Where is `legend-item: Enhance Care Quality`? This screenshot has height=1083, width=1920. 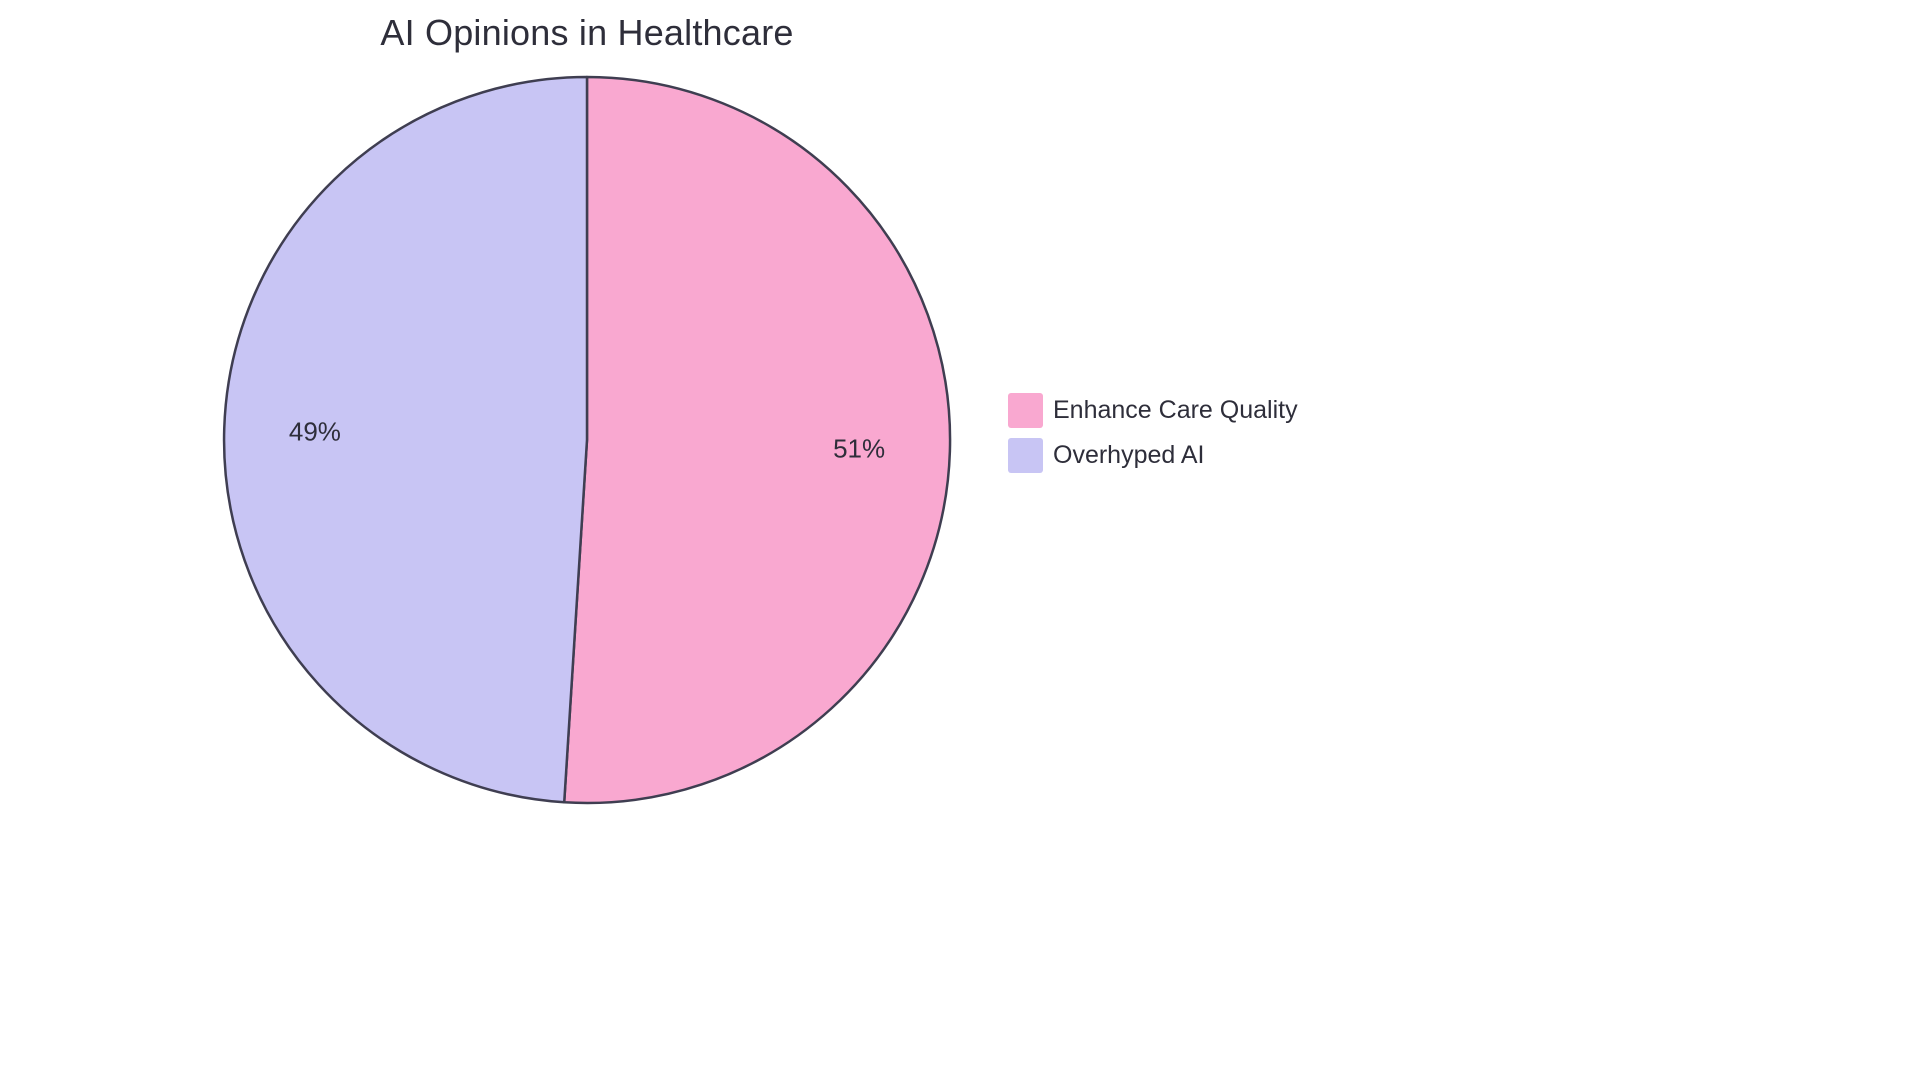
legend-item: Enhance Care Quality is located at coordinates (1153, 410).